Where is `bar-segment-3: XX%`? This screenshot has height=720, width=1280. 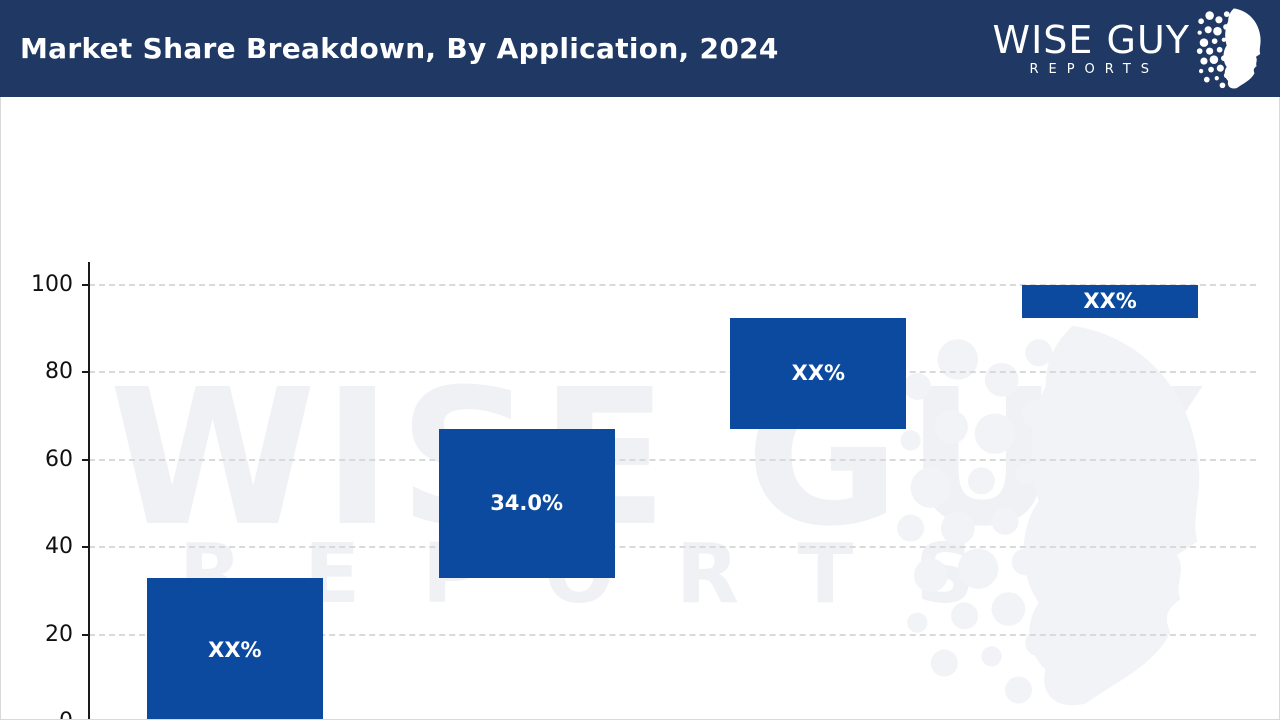 bar-segment-3: XX% is located at coordinates (1110, 301).